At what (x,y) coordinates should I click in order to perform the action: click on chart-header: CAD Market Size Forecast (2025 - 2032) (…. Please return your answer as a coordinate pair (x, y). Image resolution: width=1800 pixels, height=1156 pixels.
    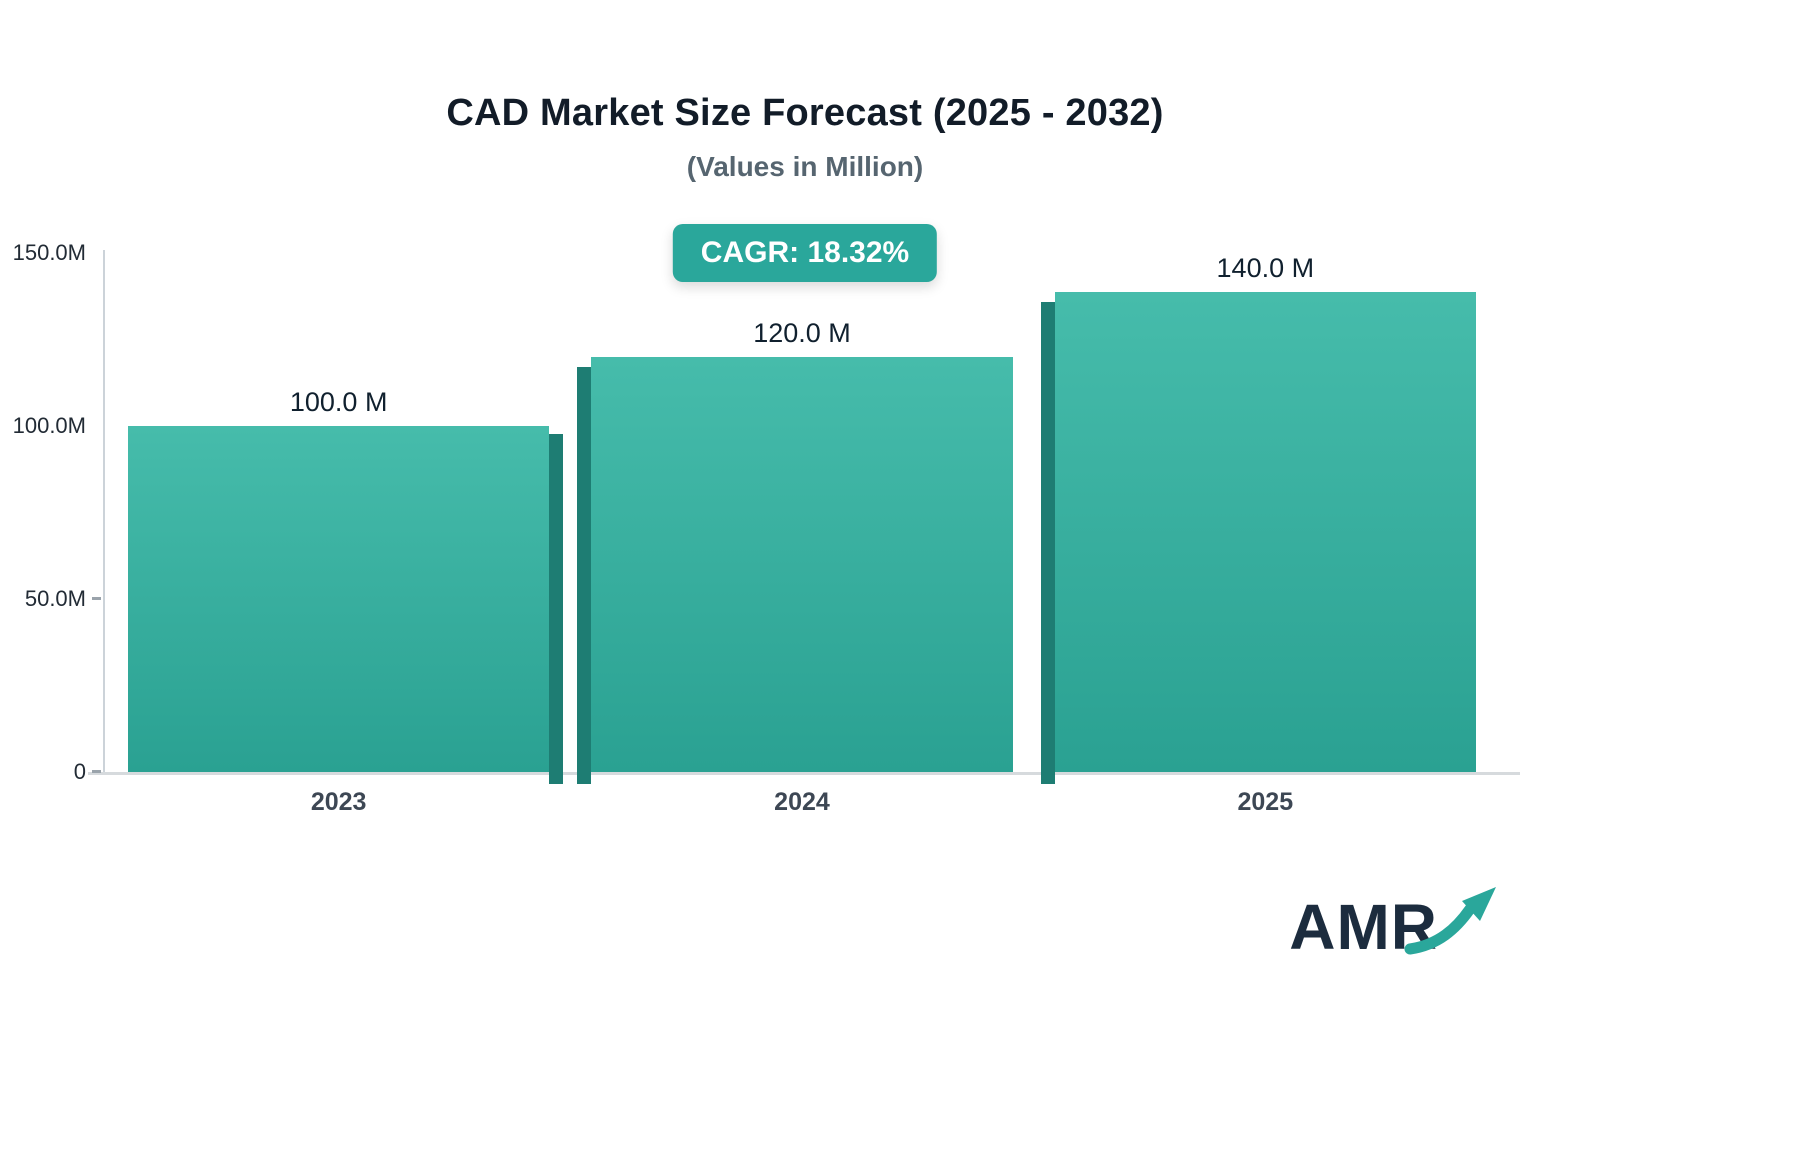
    Looking at the image, I should click on (805, 137).